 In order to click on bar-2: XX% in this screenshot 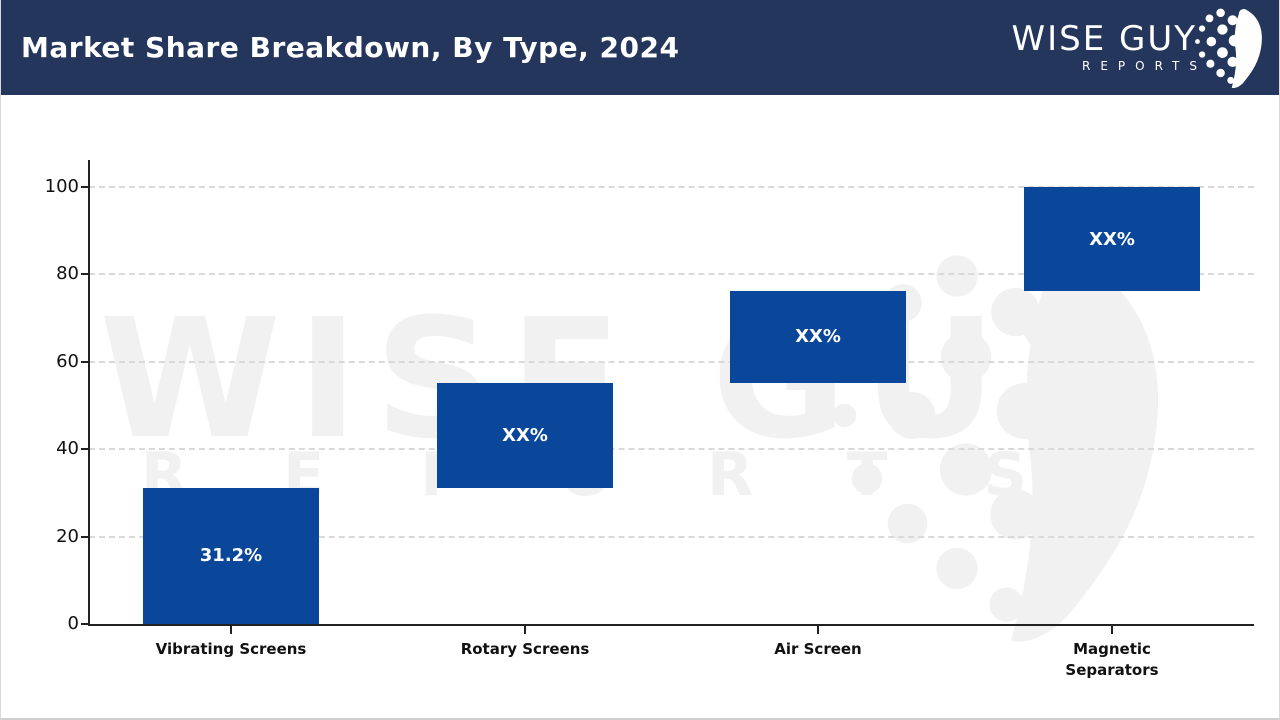, I will do `click(525, 435)`.